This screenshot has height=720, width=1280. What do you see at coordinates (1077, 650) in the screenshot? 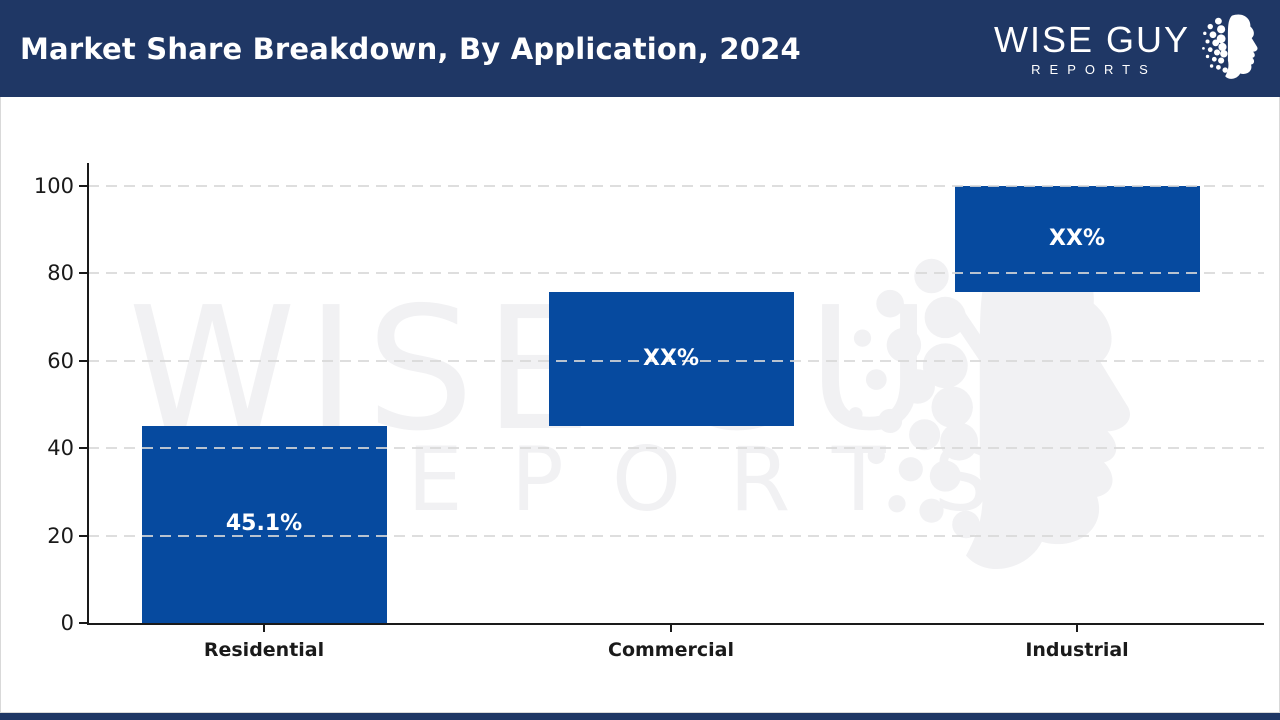
I see `x-tick-label: Industrial` at bounding box center [1077, 650].